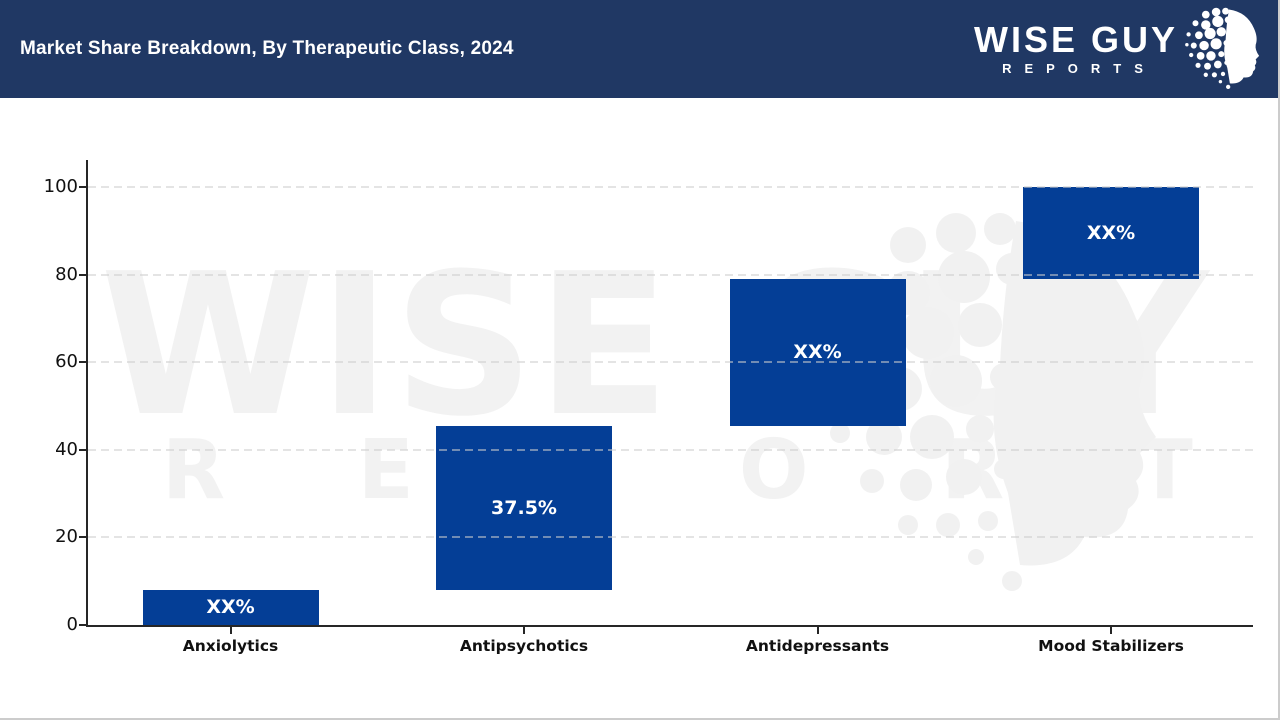 Image resolution: width=1280 pixels, height=720 pixels. What do you see at coordinates (1079, 68) in the screenshot?
I see `logo-subtitle: REPORTS` at bounding box center [1079, 68].